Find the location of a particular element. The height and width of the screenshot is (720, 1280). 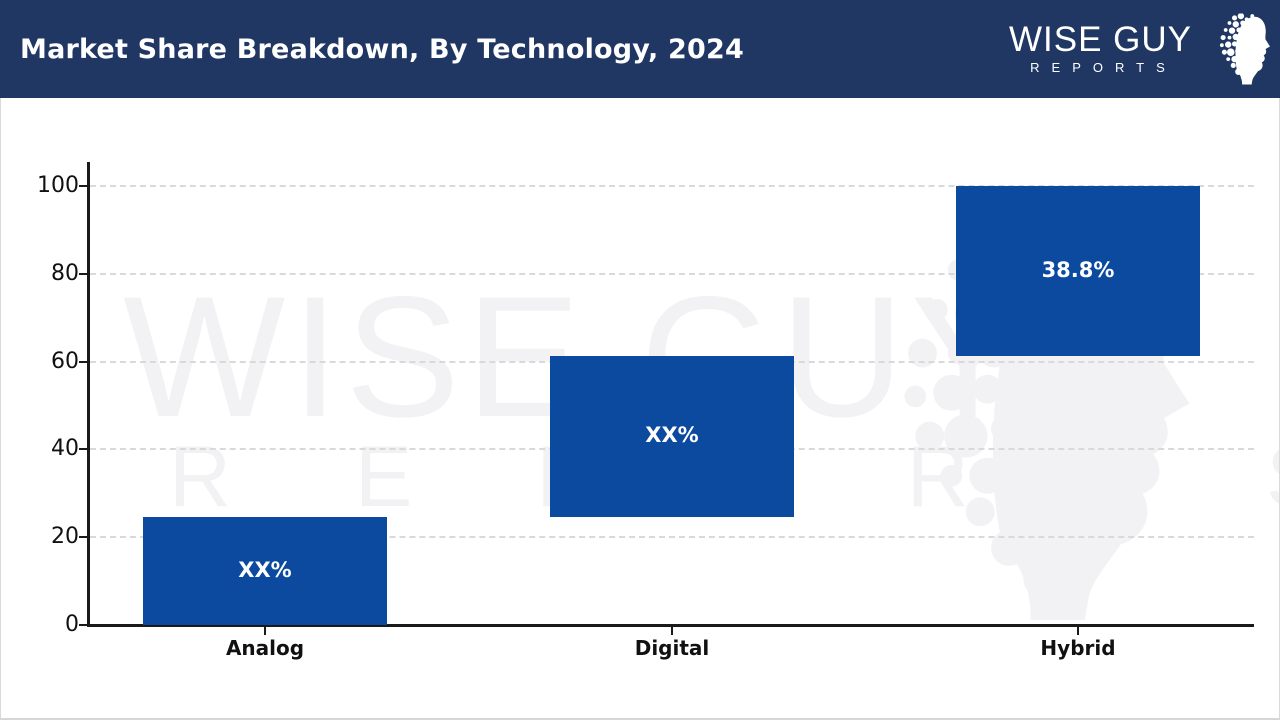

logo-line2: REPORTS is located at coordinates (1103, 67).